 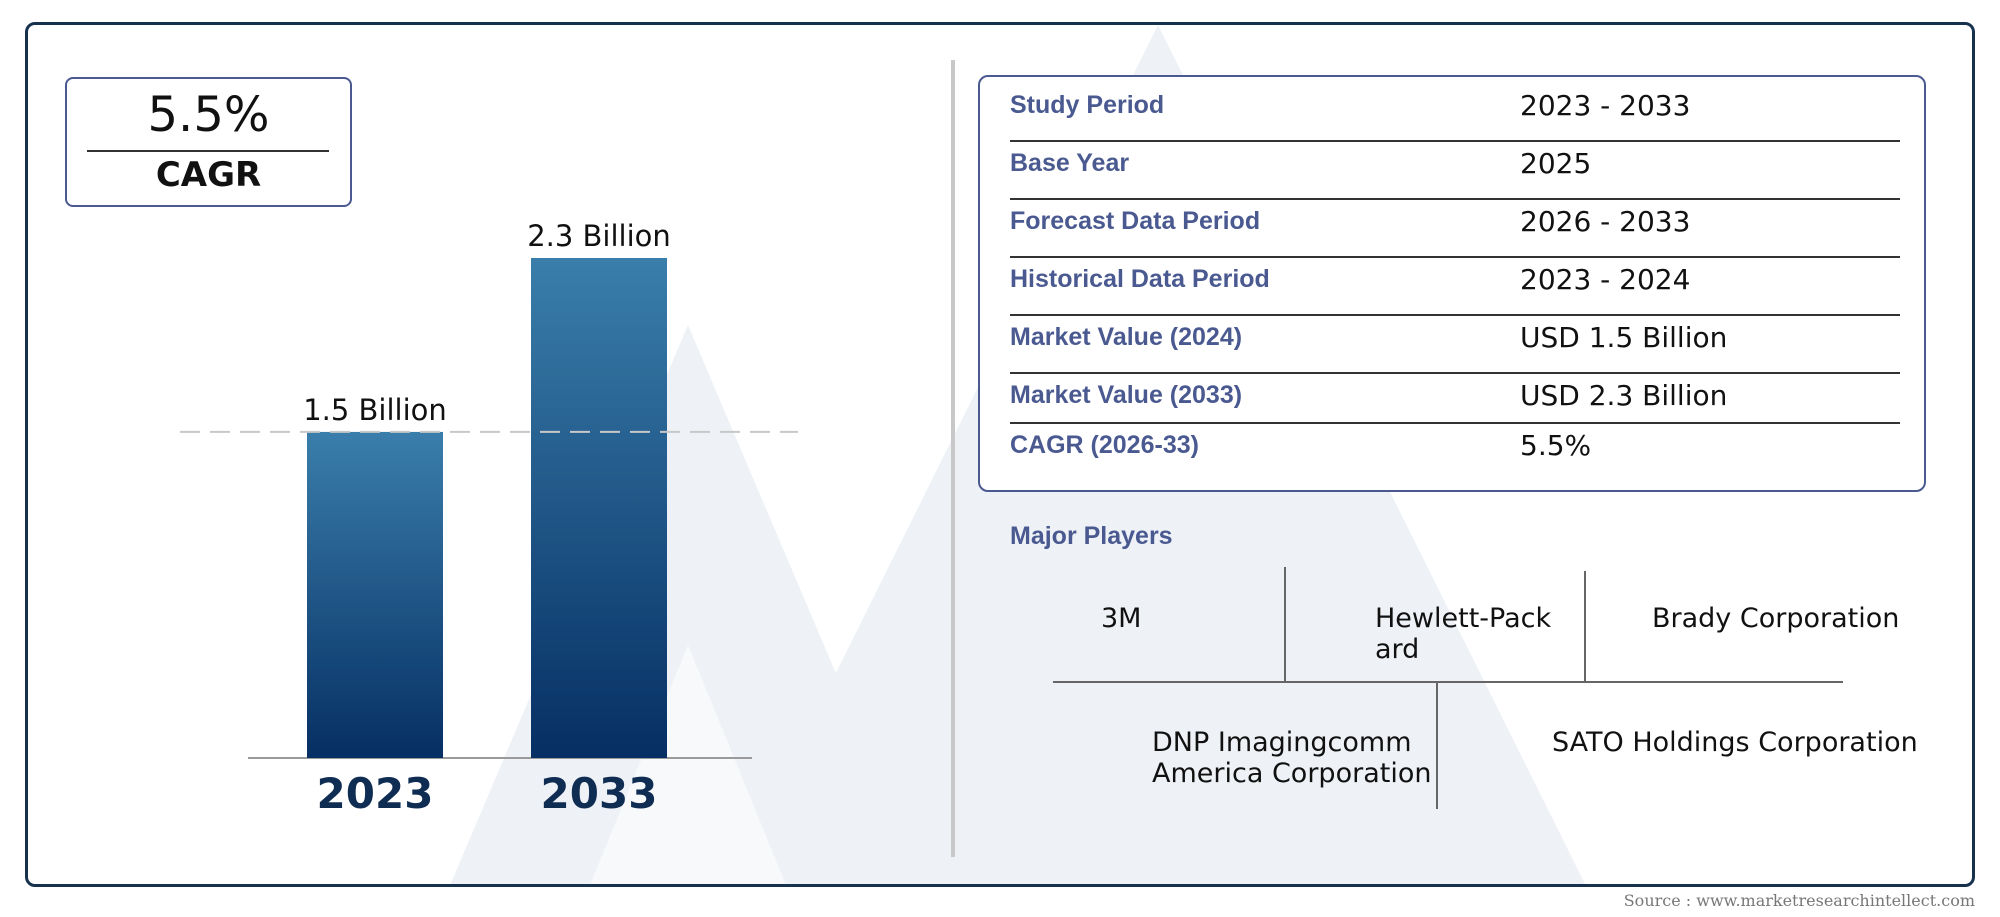 What do you see at coordinates (953, 458) in the screenshot?
I see `section-divider` at bounding box center [953, 458].